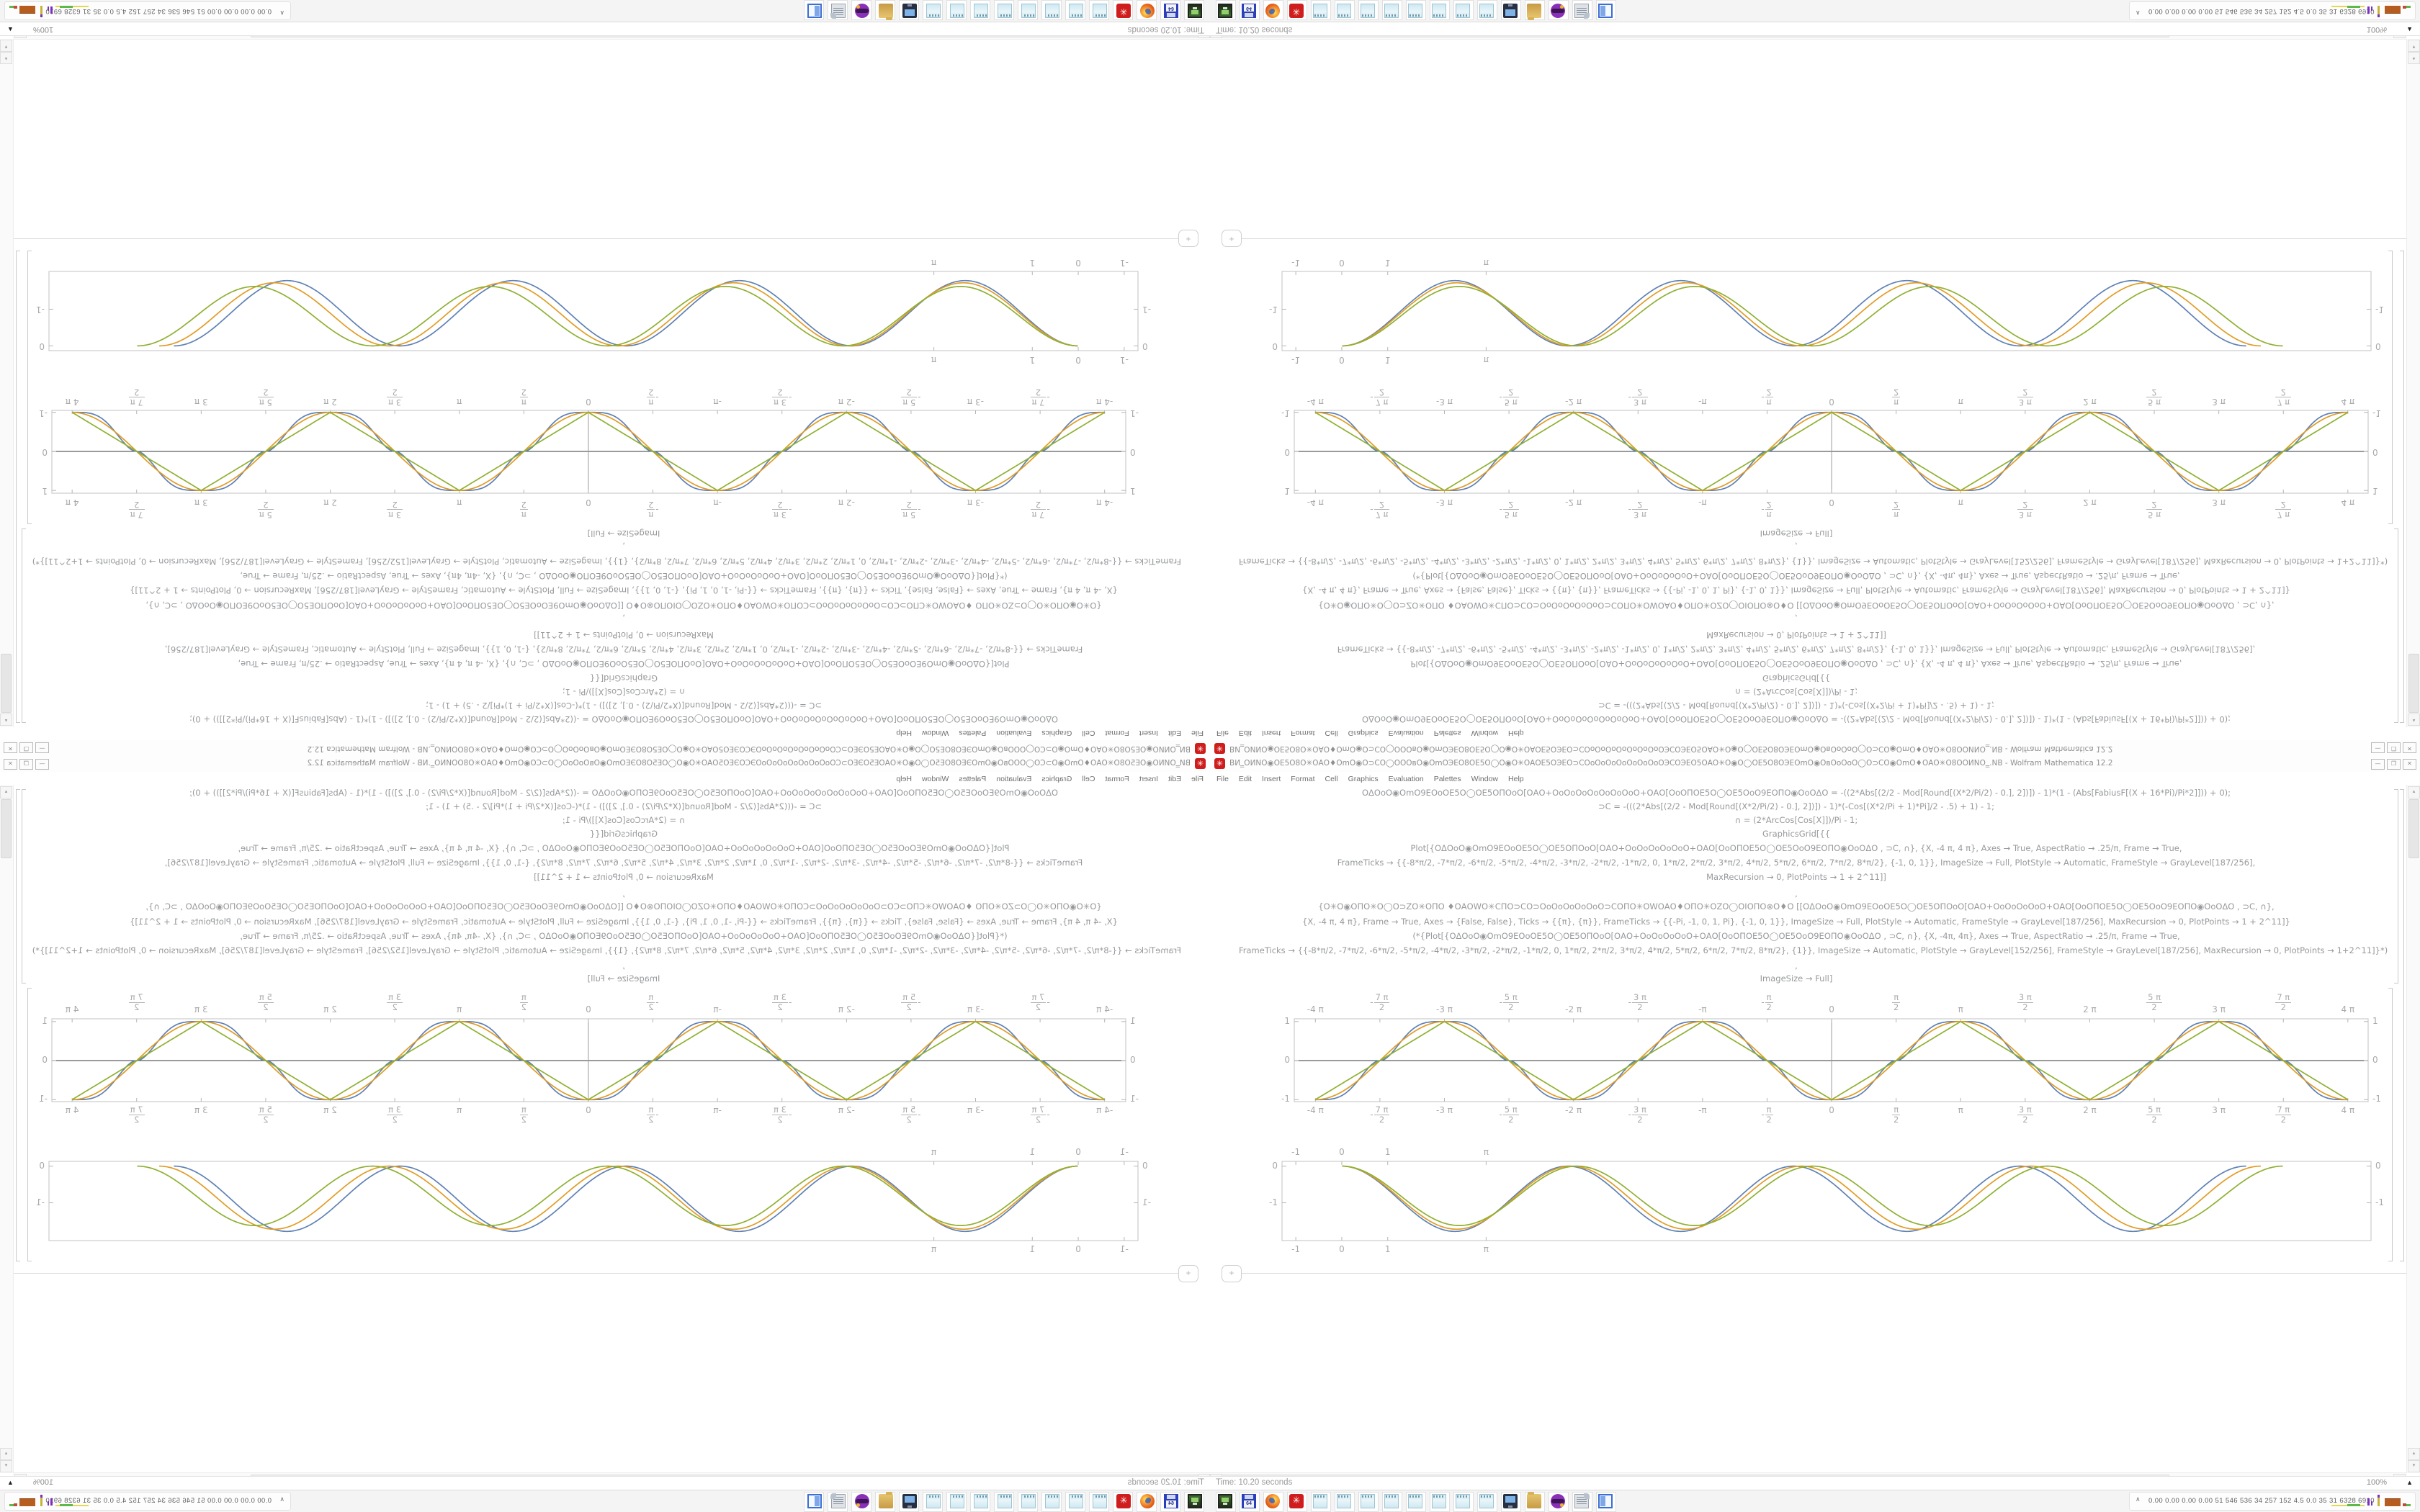 This screenshot has width=2420, height=1512. What do you see at coordinates (1406, 779) in the screenshot?
I see `menu-evaluation: Evaluation` at bounding box center [1406, 779].